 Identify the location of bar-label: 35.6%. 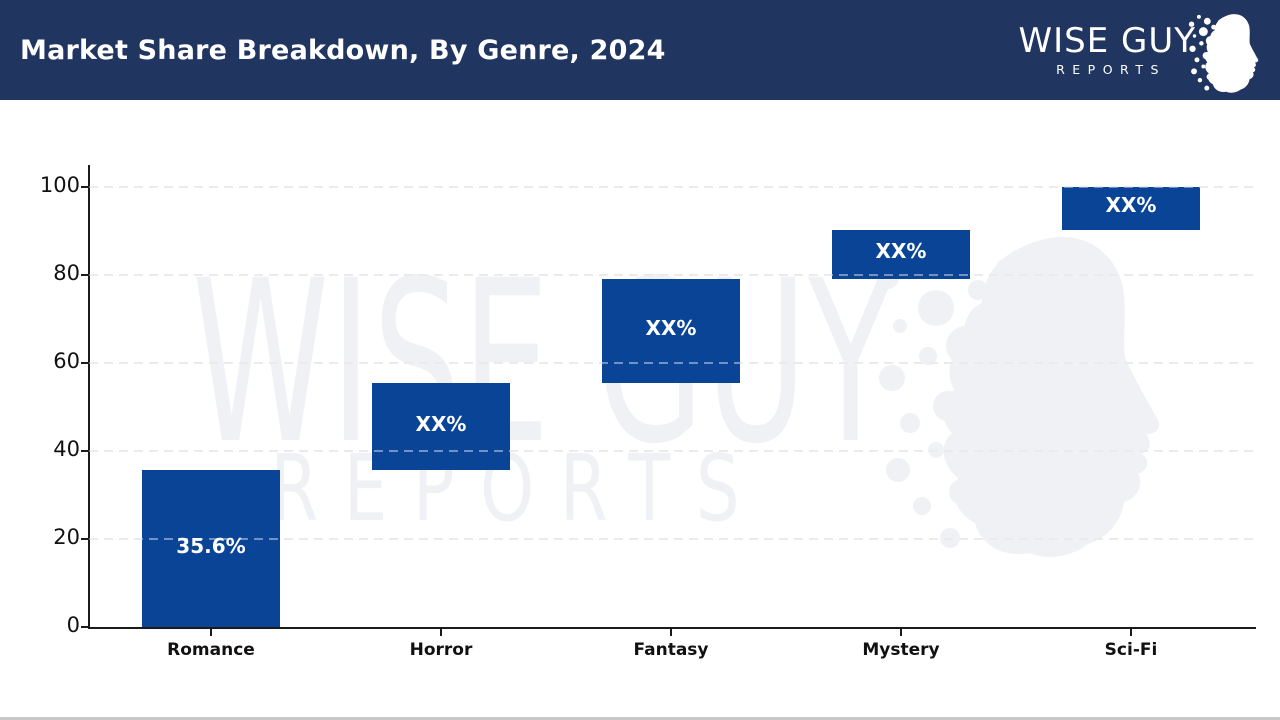
(211, 545).